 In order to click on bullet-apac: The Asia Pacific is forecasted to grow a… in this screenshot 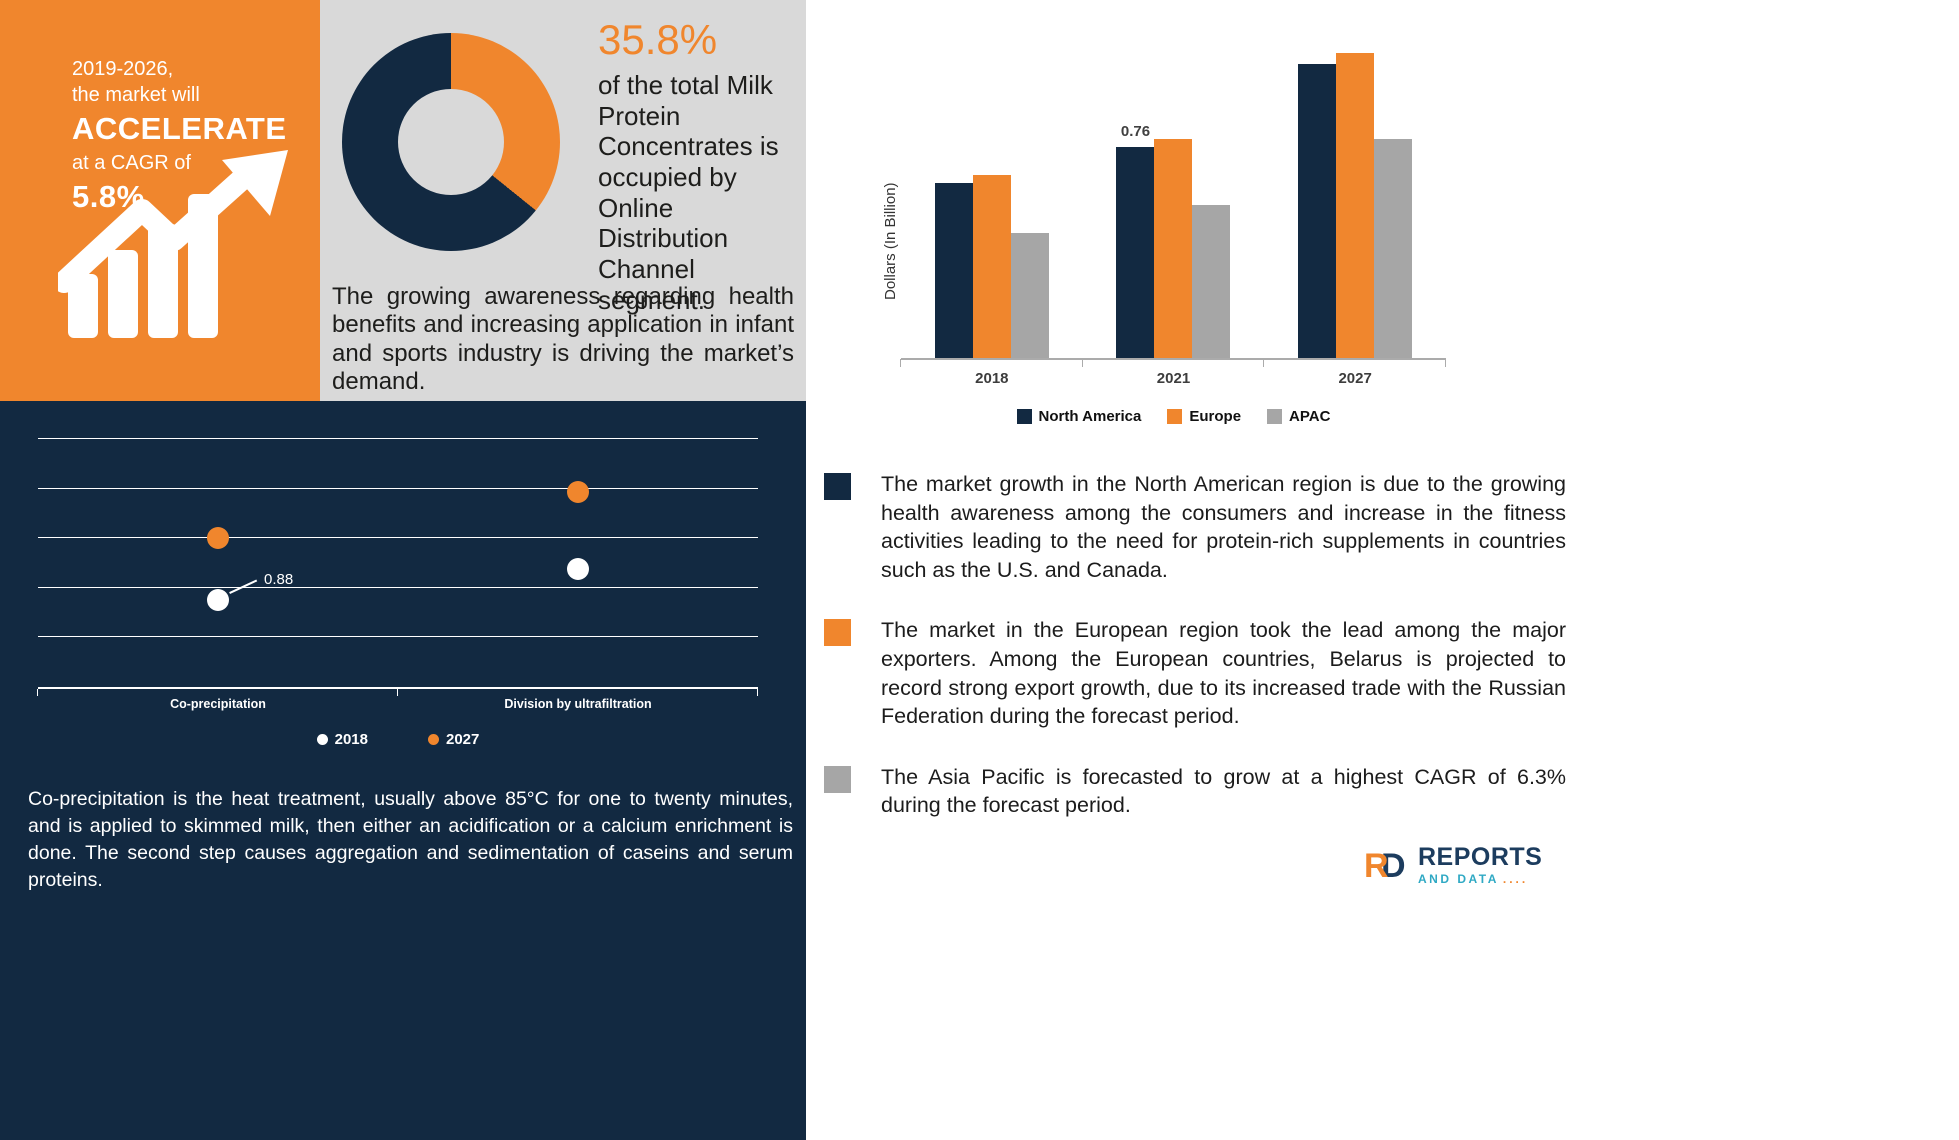, I will do `click(1195, 791)`.